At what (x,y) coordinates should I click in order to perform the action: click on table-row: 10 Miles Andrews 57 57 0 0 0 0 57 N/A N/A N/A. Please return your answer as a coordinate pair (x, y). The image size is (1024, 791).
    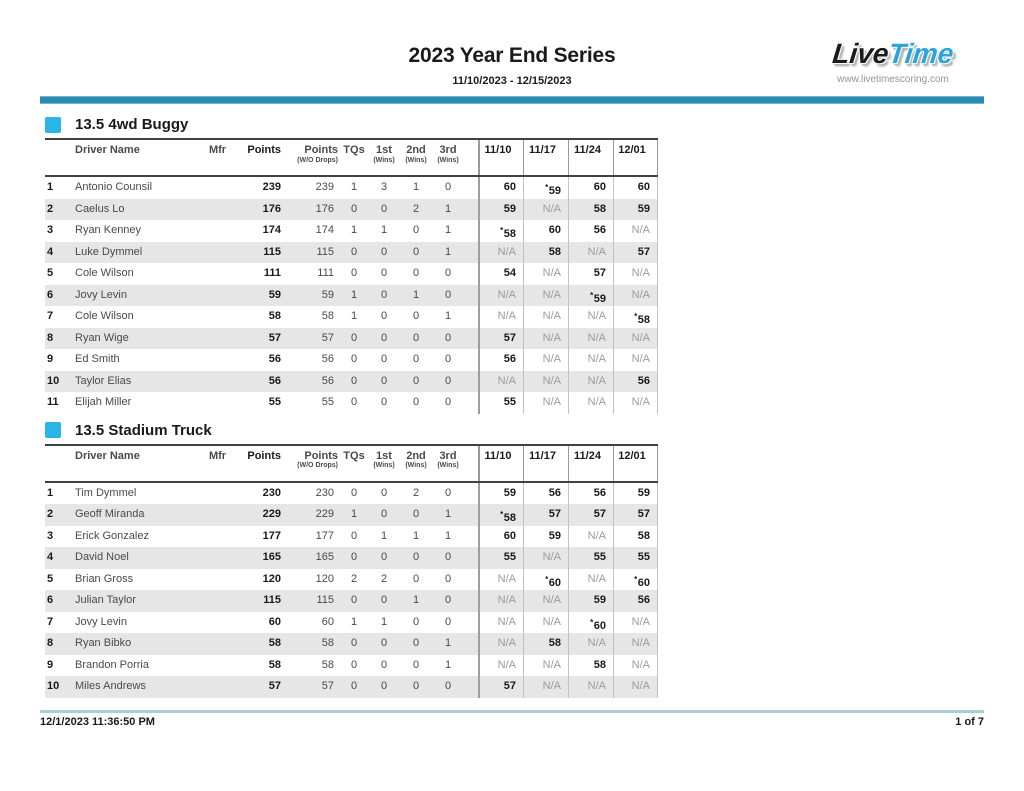
    Looking at the image, I should click on (351, 687).